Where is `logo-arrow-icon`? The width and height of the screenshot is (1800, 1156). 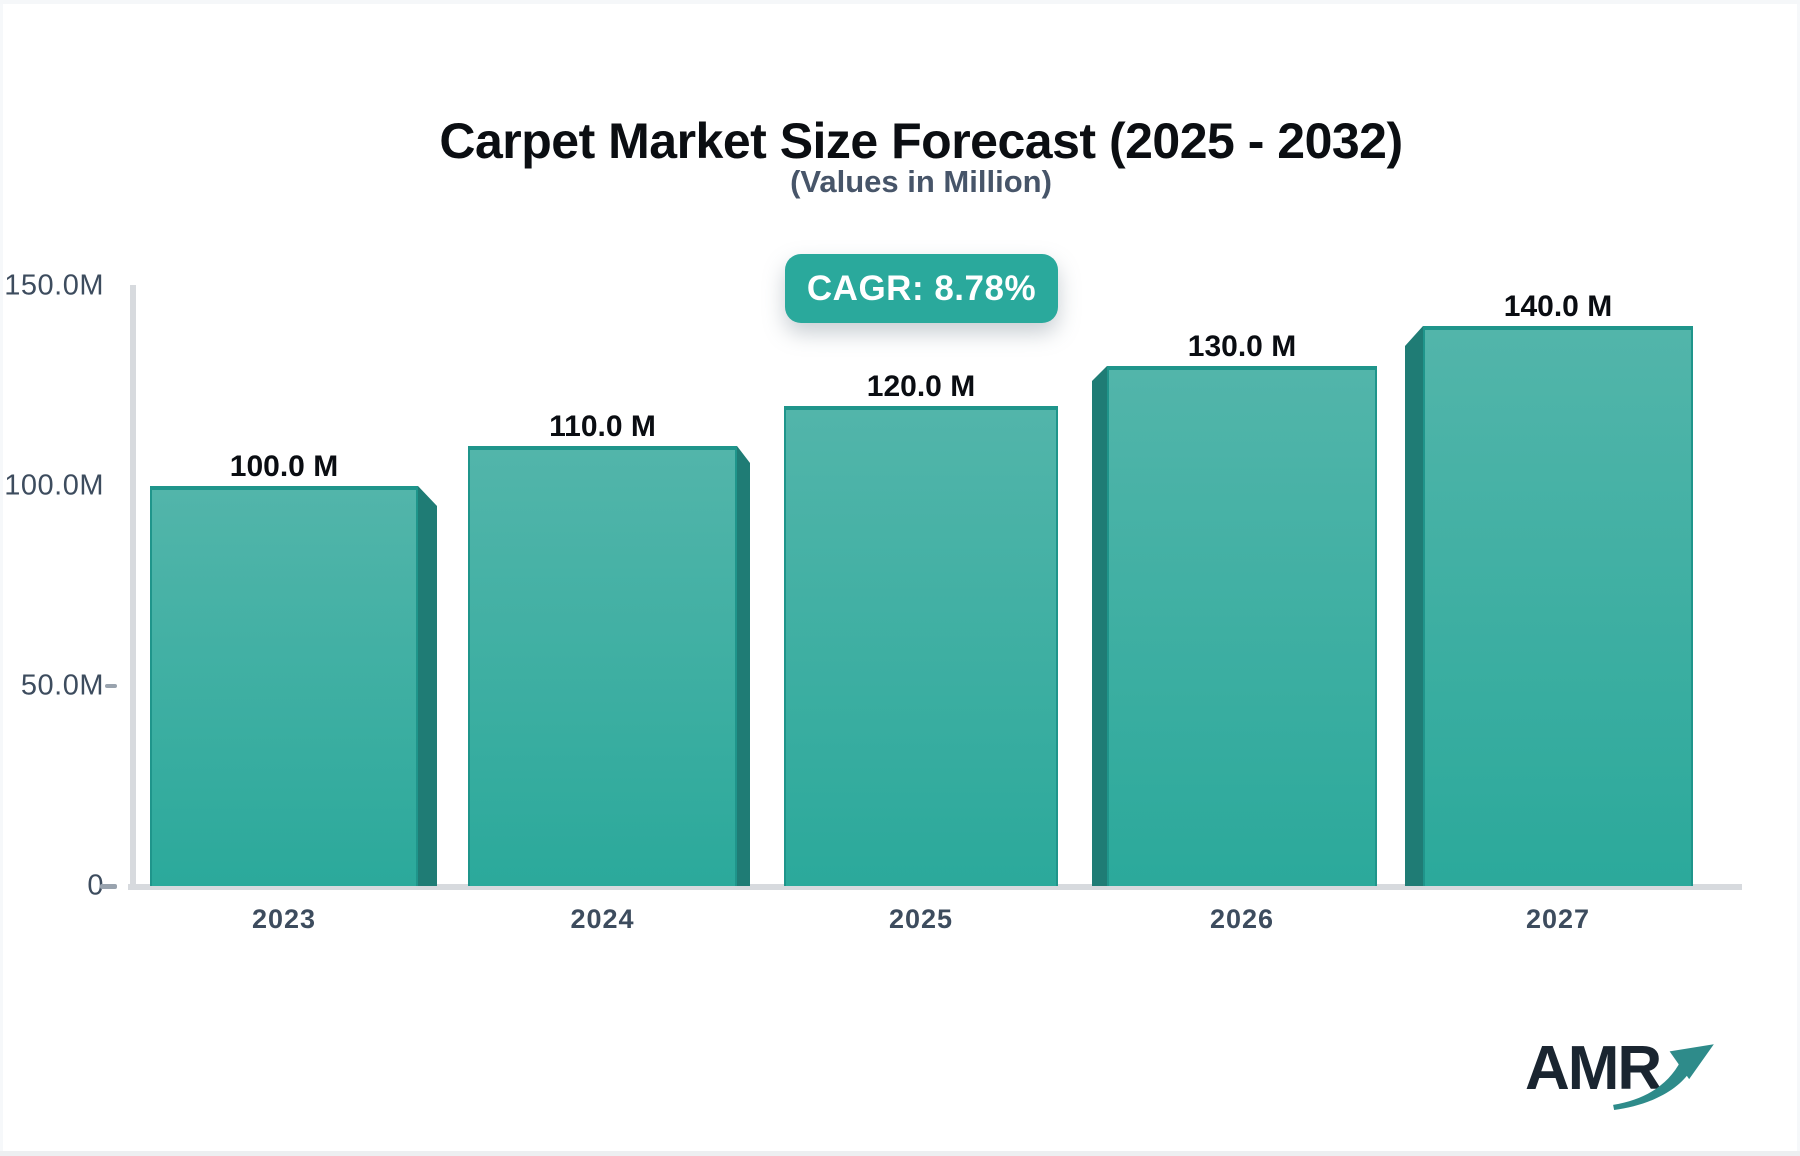
logo-arrow-icon is located at coordinates (1663, 1077).